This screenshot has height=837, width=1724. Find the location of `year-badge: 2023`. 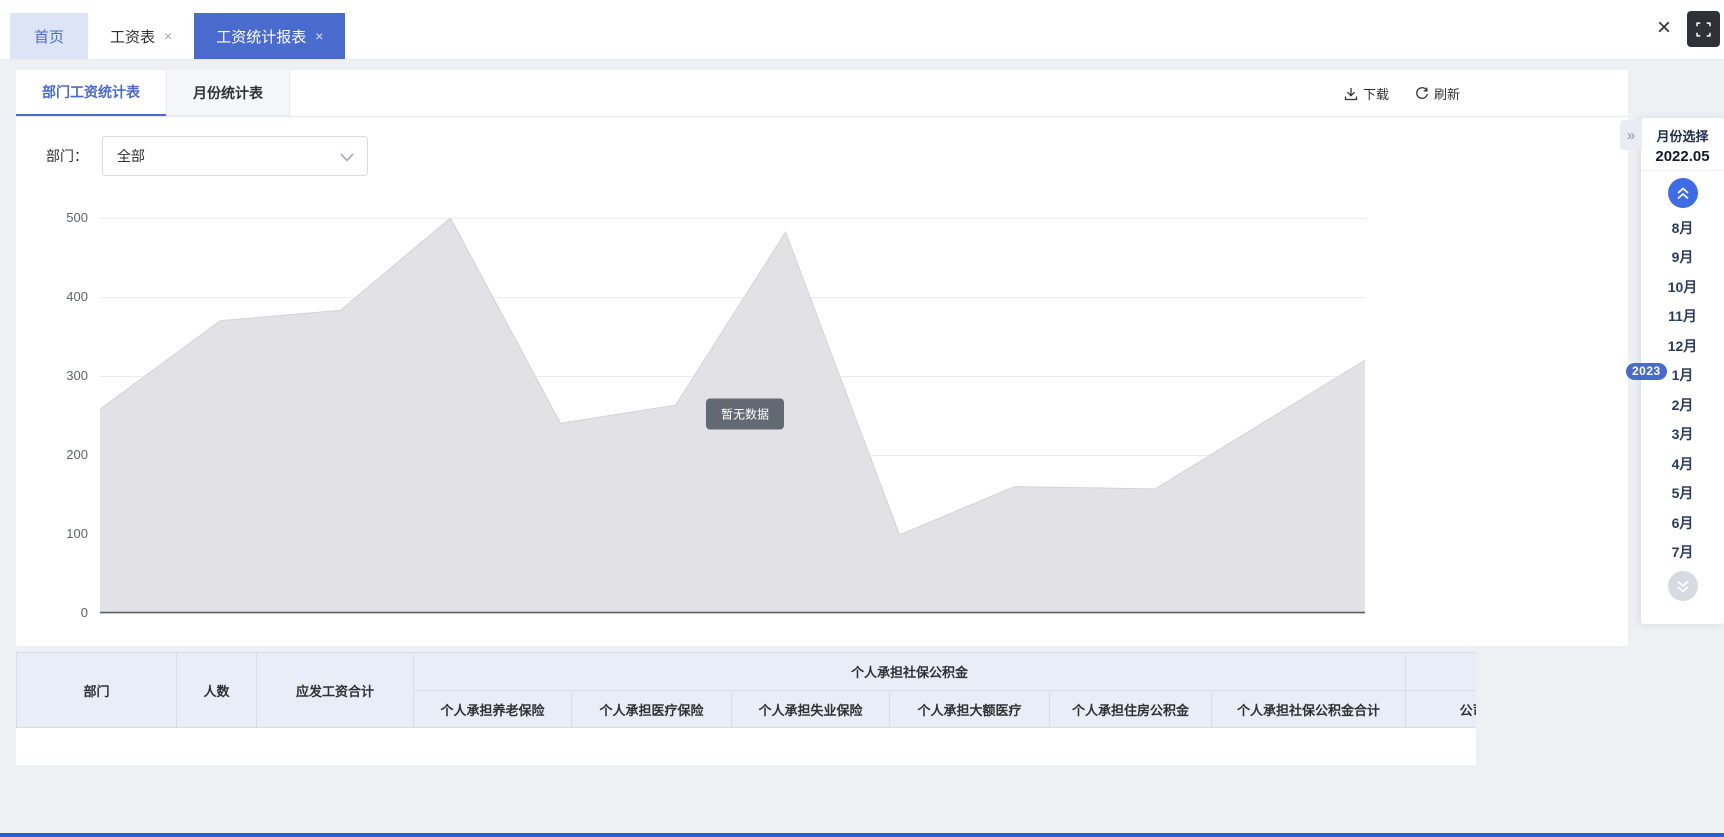

year-badge: 2023 is located at coordinates (1646, 371).